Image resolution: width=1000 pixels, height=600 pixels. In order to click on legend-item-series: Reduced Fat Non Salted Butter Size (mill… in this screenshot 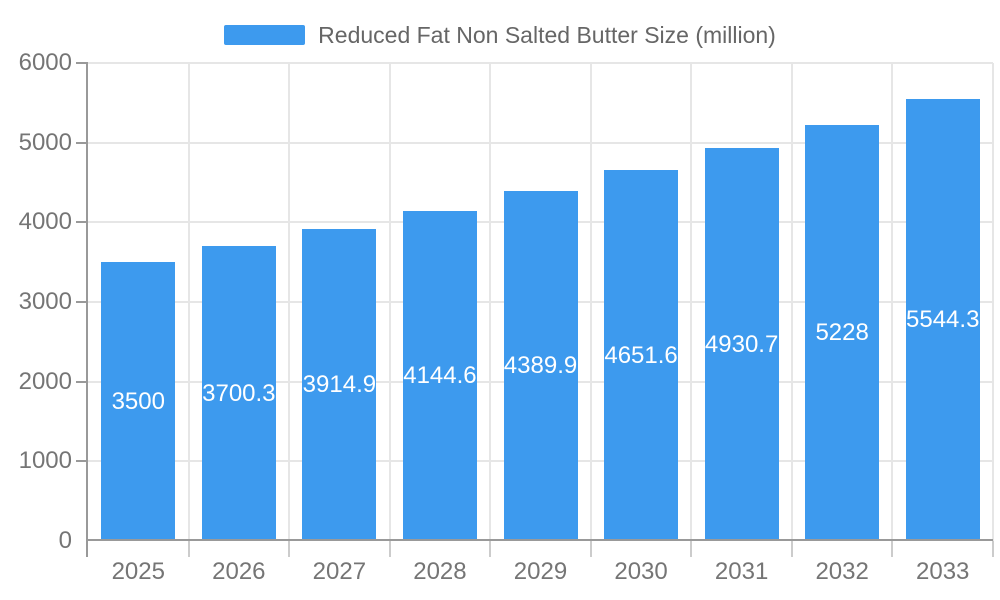, I will do `click(500, 35)`.